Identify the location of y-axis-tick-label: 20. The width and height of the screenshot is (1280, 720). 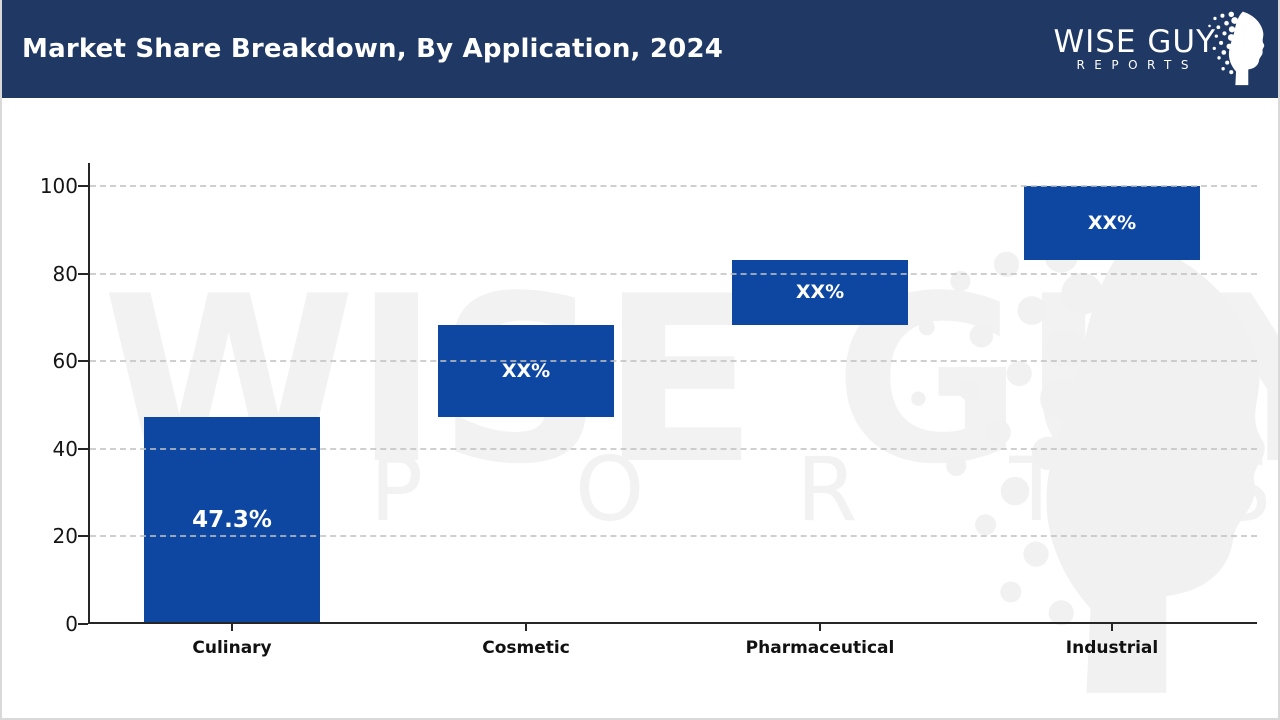
(65, 536).